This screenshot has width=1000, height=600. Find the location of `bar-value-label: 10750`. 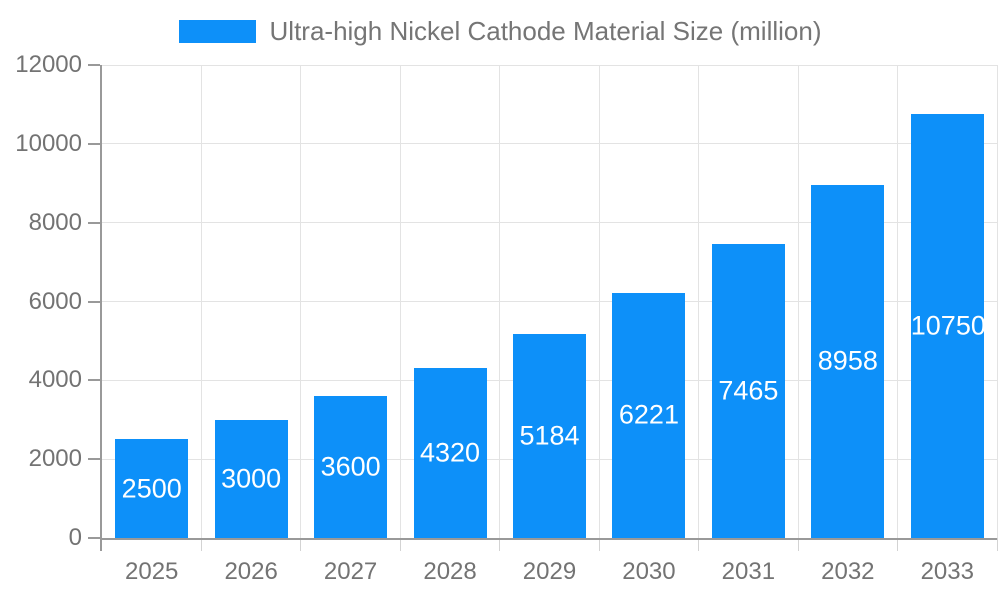

bar-value-label: 10750 is located at coordinates (948, 325).